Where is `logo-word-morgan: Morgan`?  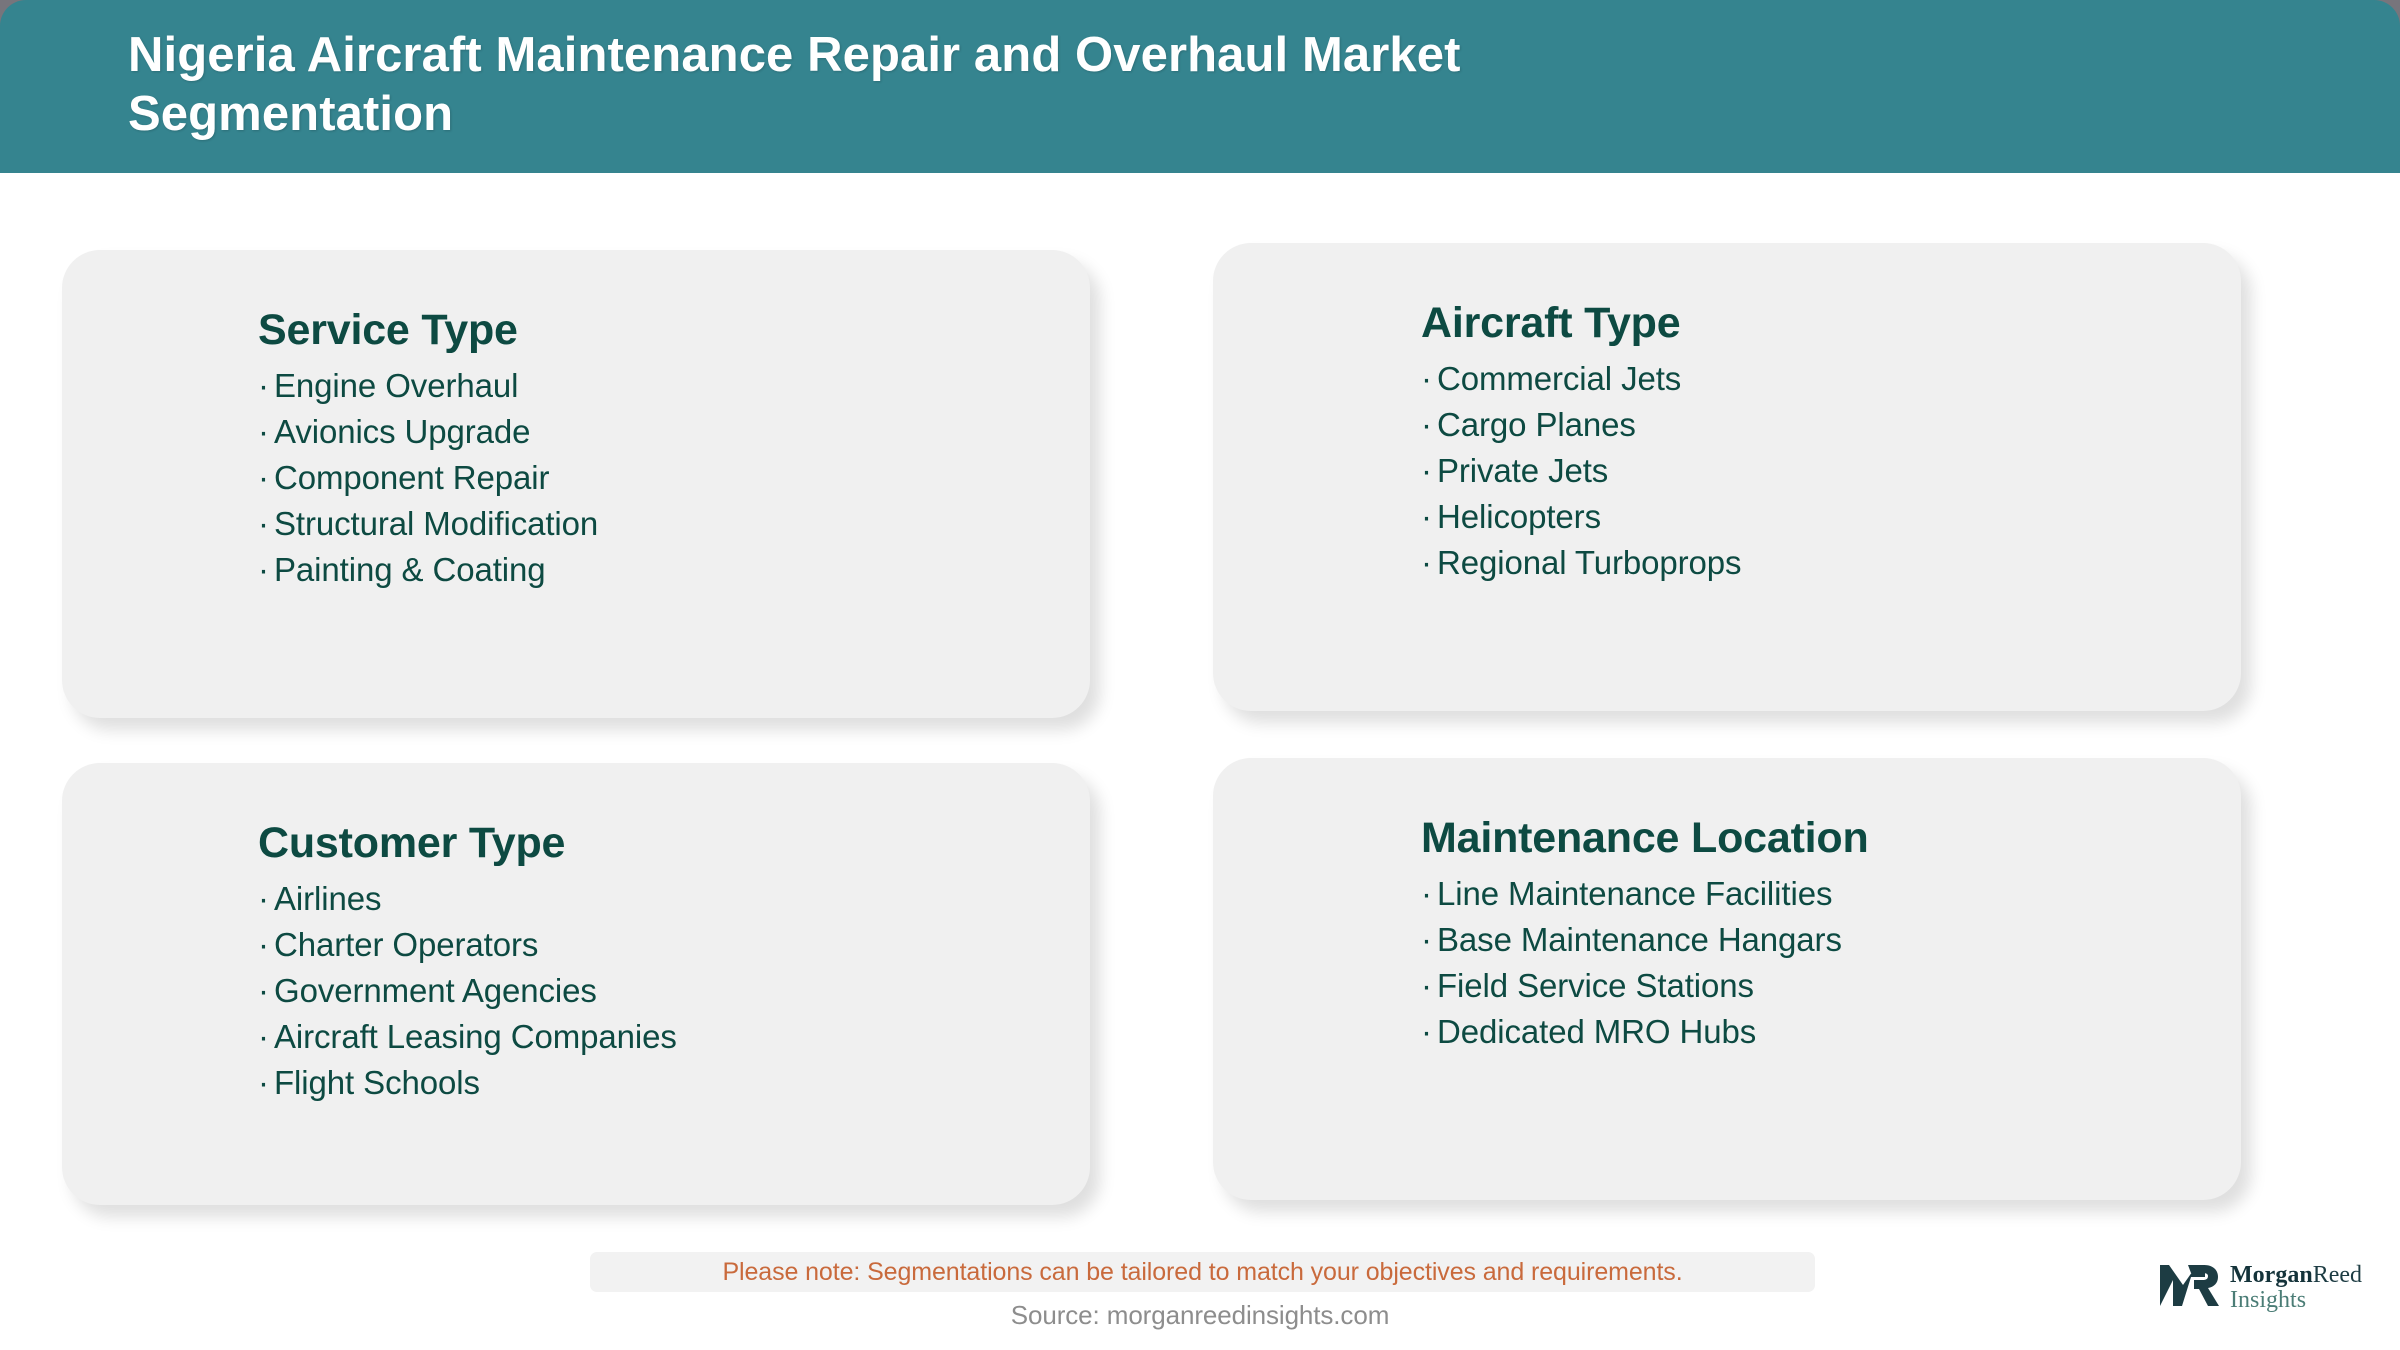 logo-word-morgan: Morgan is located at coordinates (2271, 1275).